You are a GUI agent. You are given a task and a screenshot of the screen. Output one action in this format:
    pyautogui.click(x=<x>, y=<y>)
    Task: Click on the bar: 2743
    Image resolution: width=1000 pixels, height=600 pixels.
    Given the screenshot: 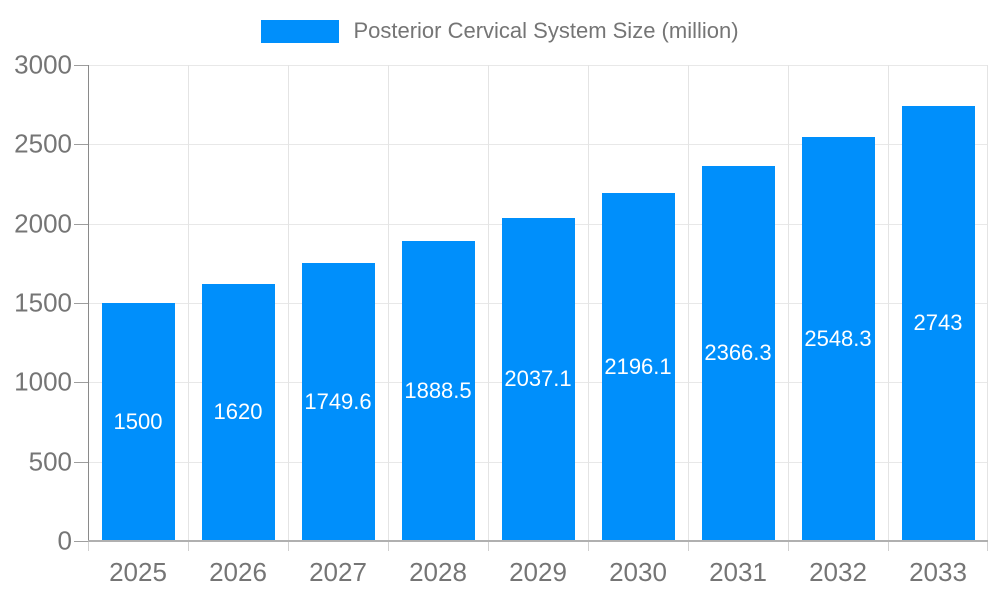 What is the action you would take?
    pyautogui.click(x=938, y=323)
    